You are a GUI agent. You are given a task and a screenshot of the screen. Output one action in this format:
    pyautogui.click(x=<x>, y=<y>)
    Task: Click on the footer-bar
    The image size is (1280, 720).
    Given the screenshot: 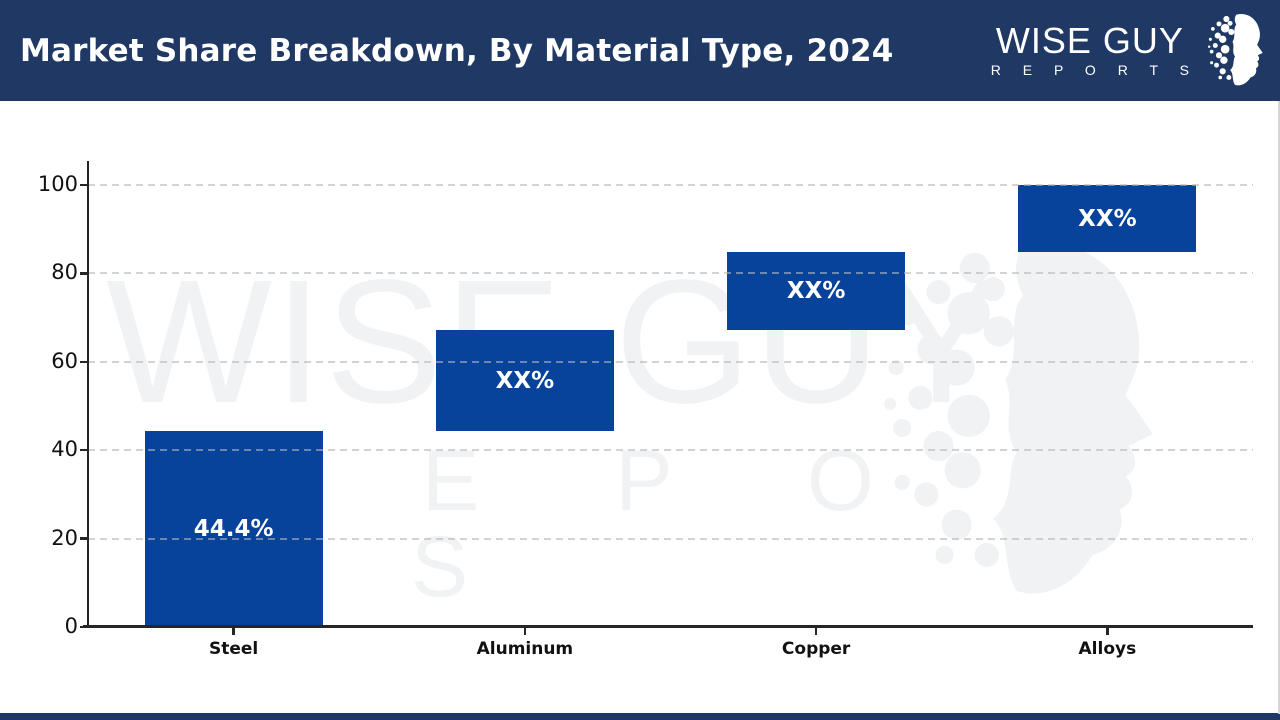 What is the action you would take?
    pyautogui.click(x=640, y=716)
    